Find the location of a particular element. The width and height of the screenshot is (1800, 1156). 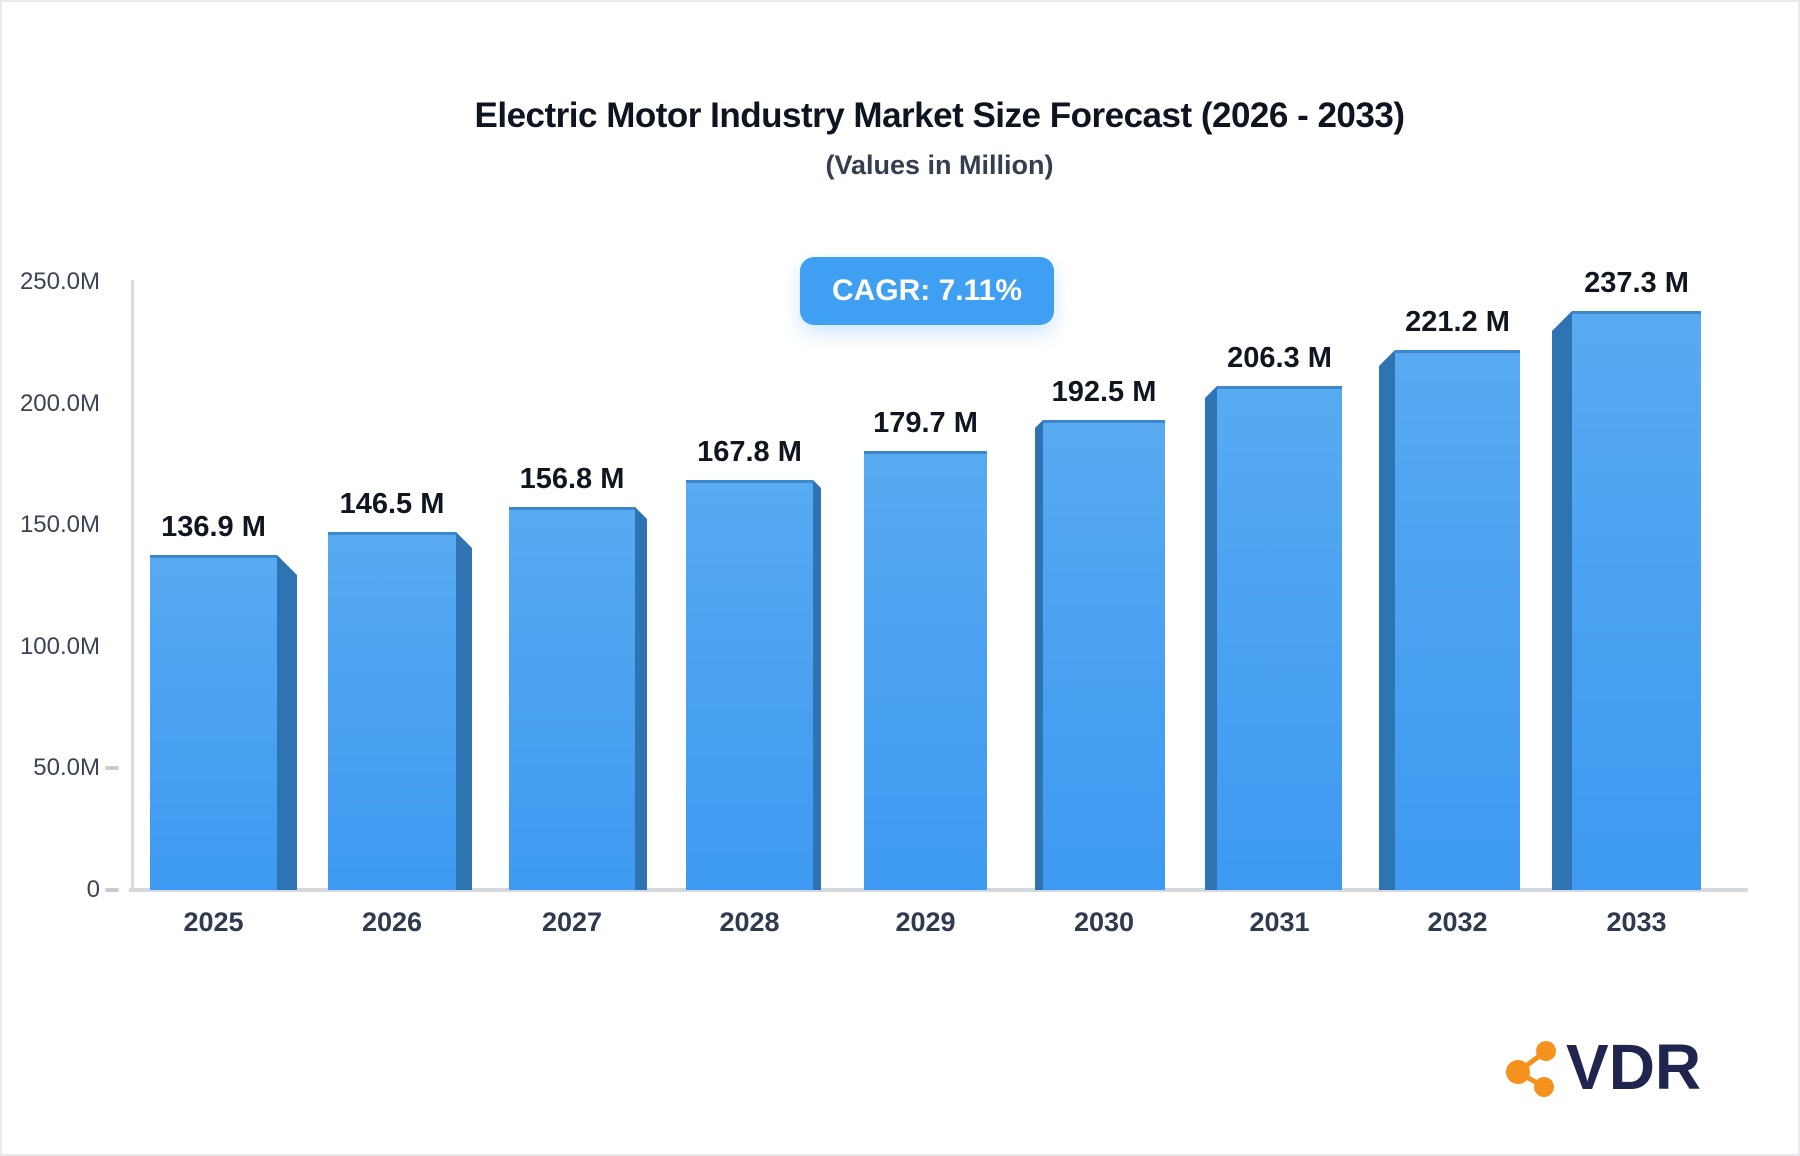

chart-subtitle: (Values in Million) is located at coordinates (939, 165).